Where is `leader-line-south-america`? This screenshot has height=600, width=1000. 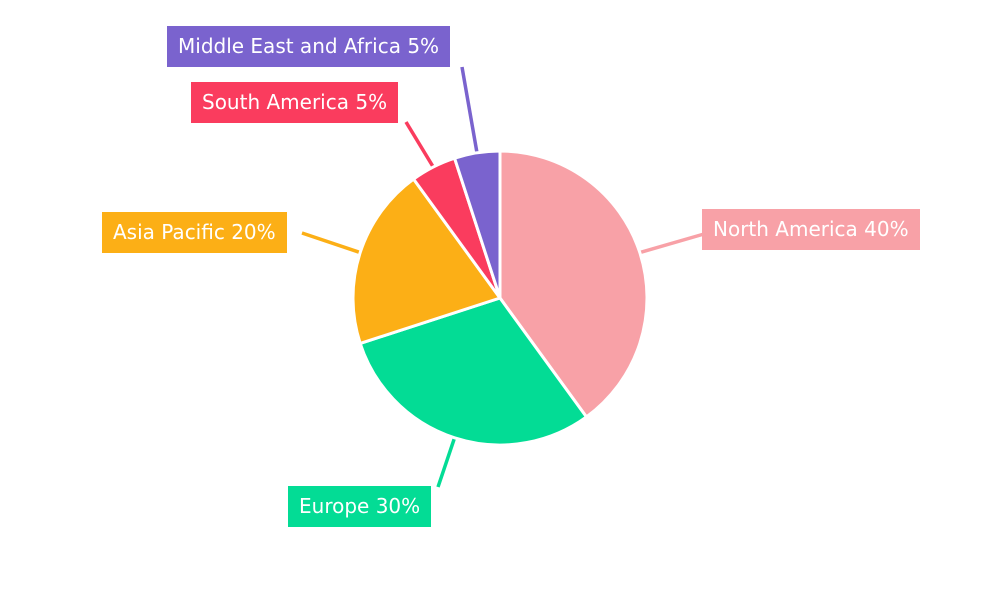 leader-line-south-america is located at coordinates (419, 144).